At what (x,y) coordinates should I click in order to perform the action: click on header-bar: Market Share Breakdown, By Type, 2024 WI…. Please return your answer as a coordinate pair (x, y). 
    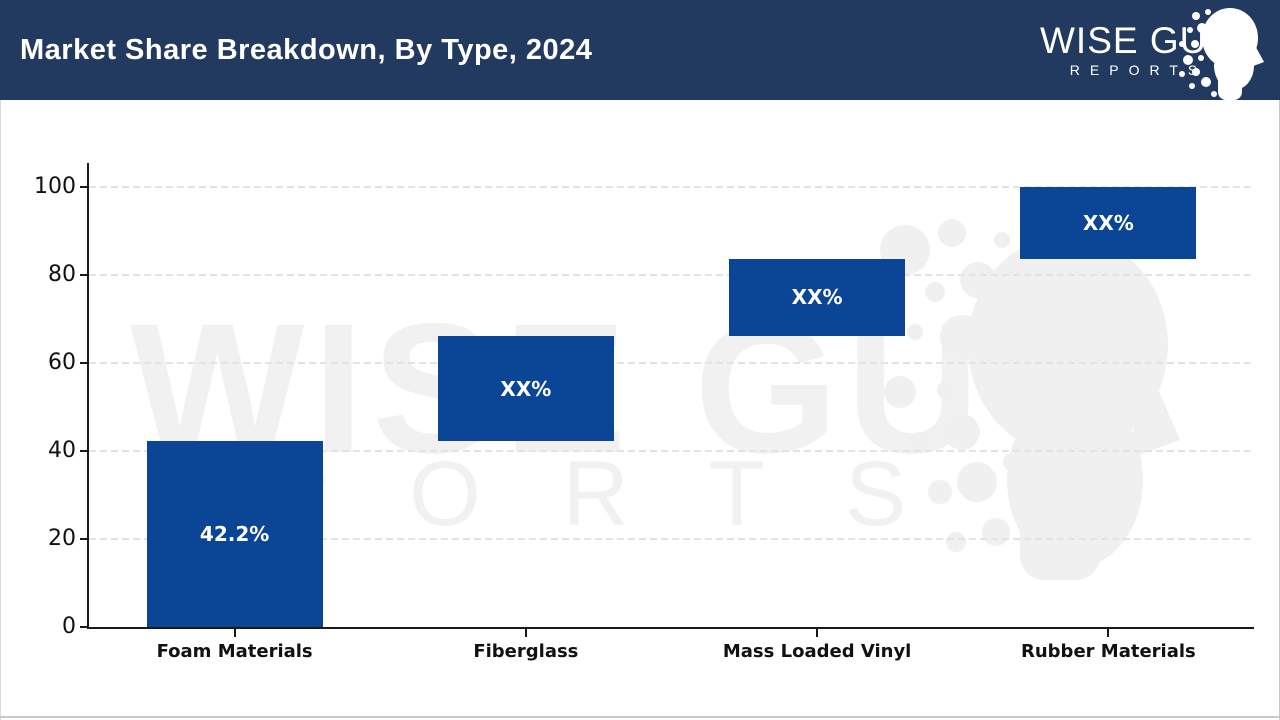
    Looking at the image, I should click on (640, 50).